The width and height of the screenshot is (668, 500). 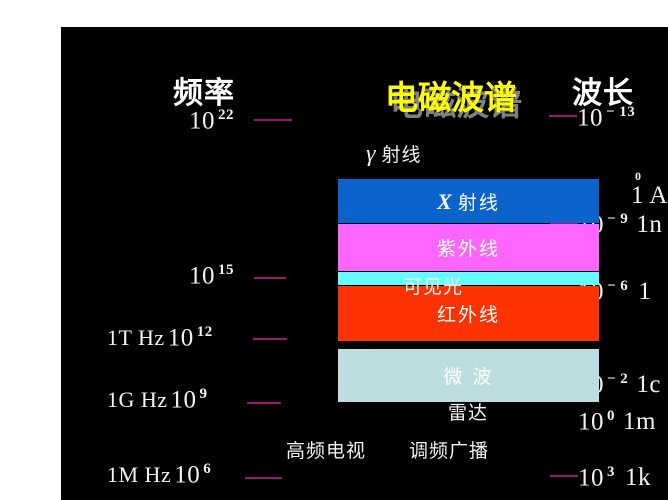 What do you see at coordinates (187, 475) in the screenshot?
I see `freq-base-4: 10` at bounding box center [187, 475].